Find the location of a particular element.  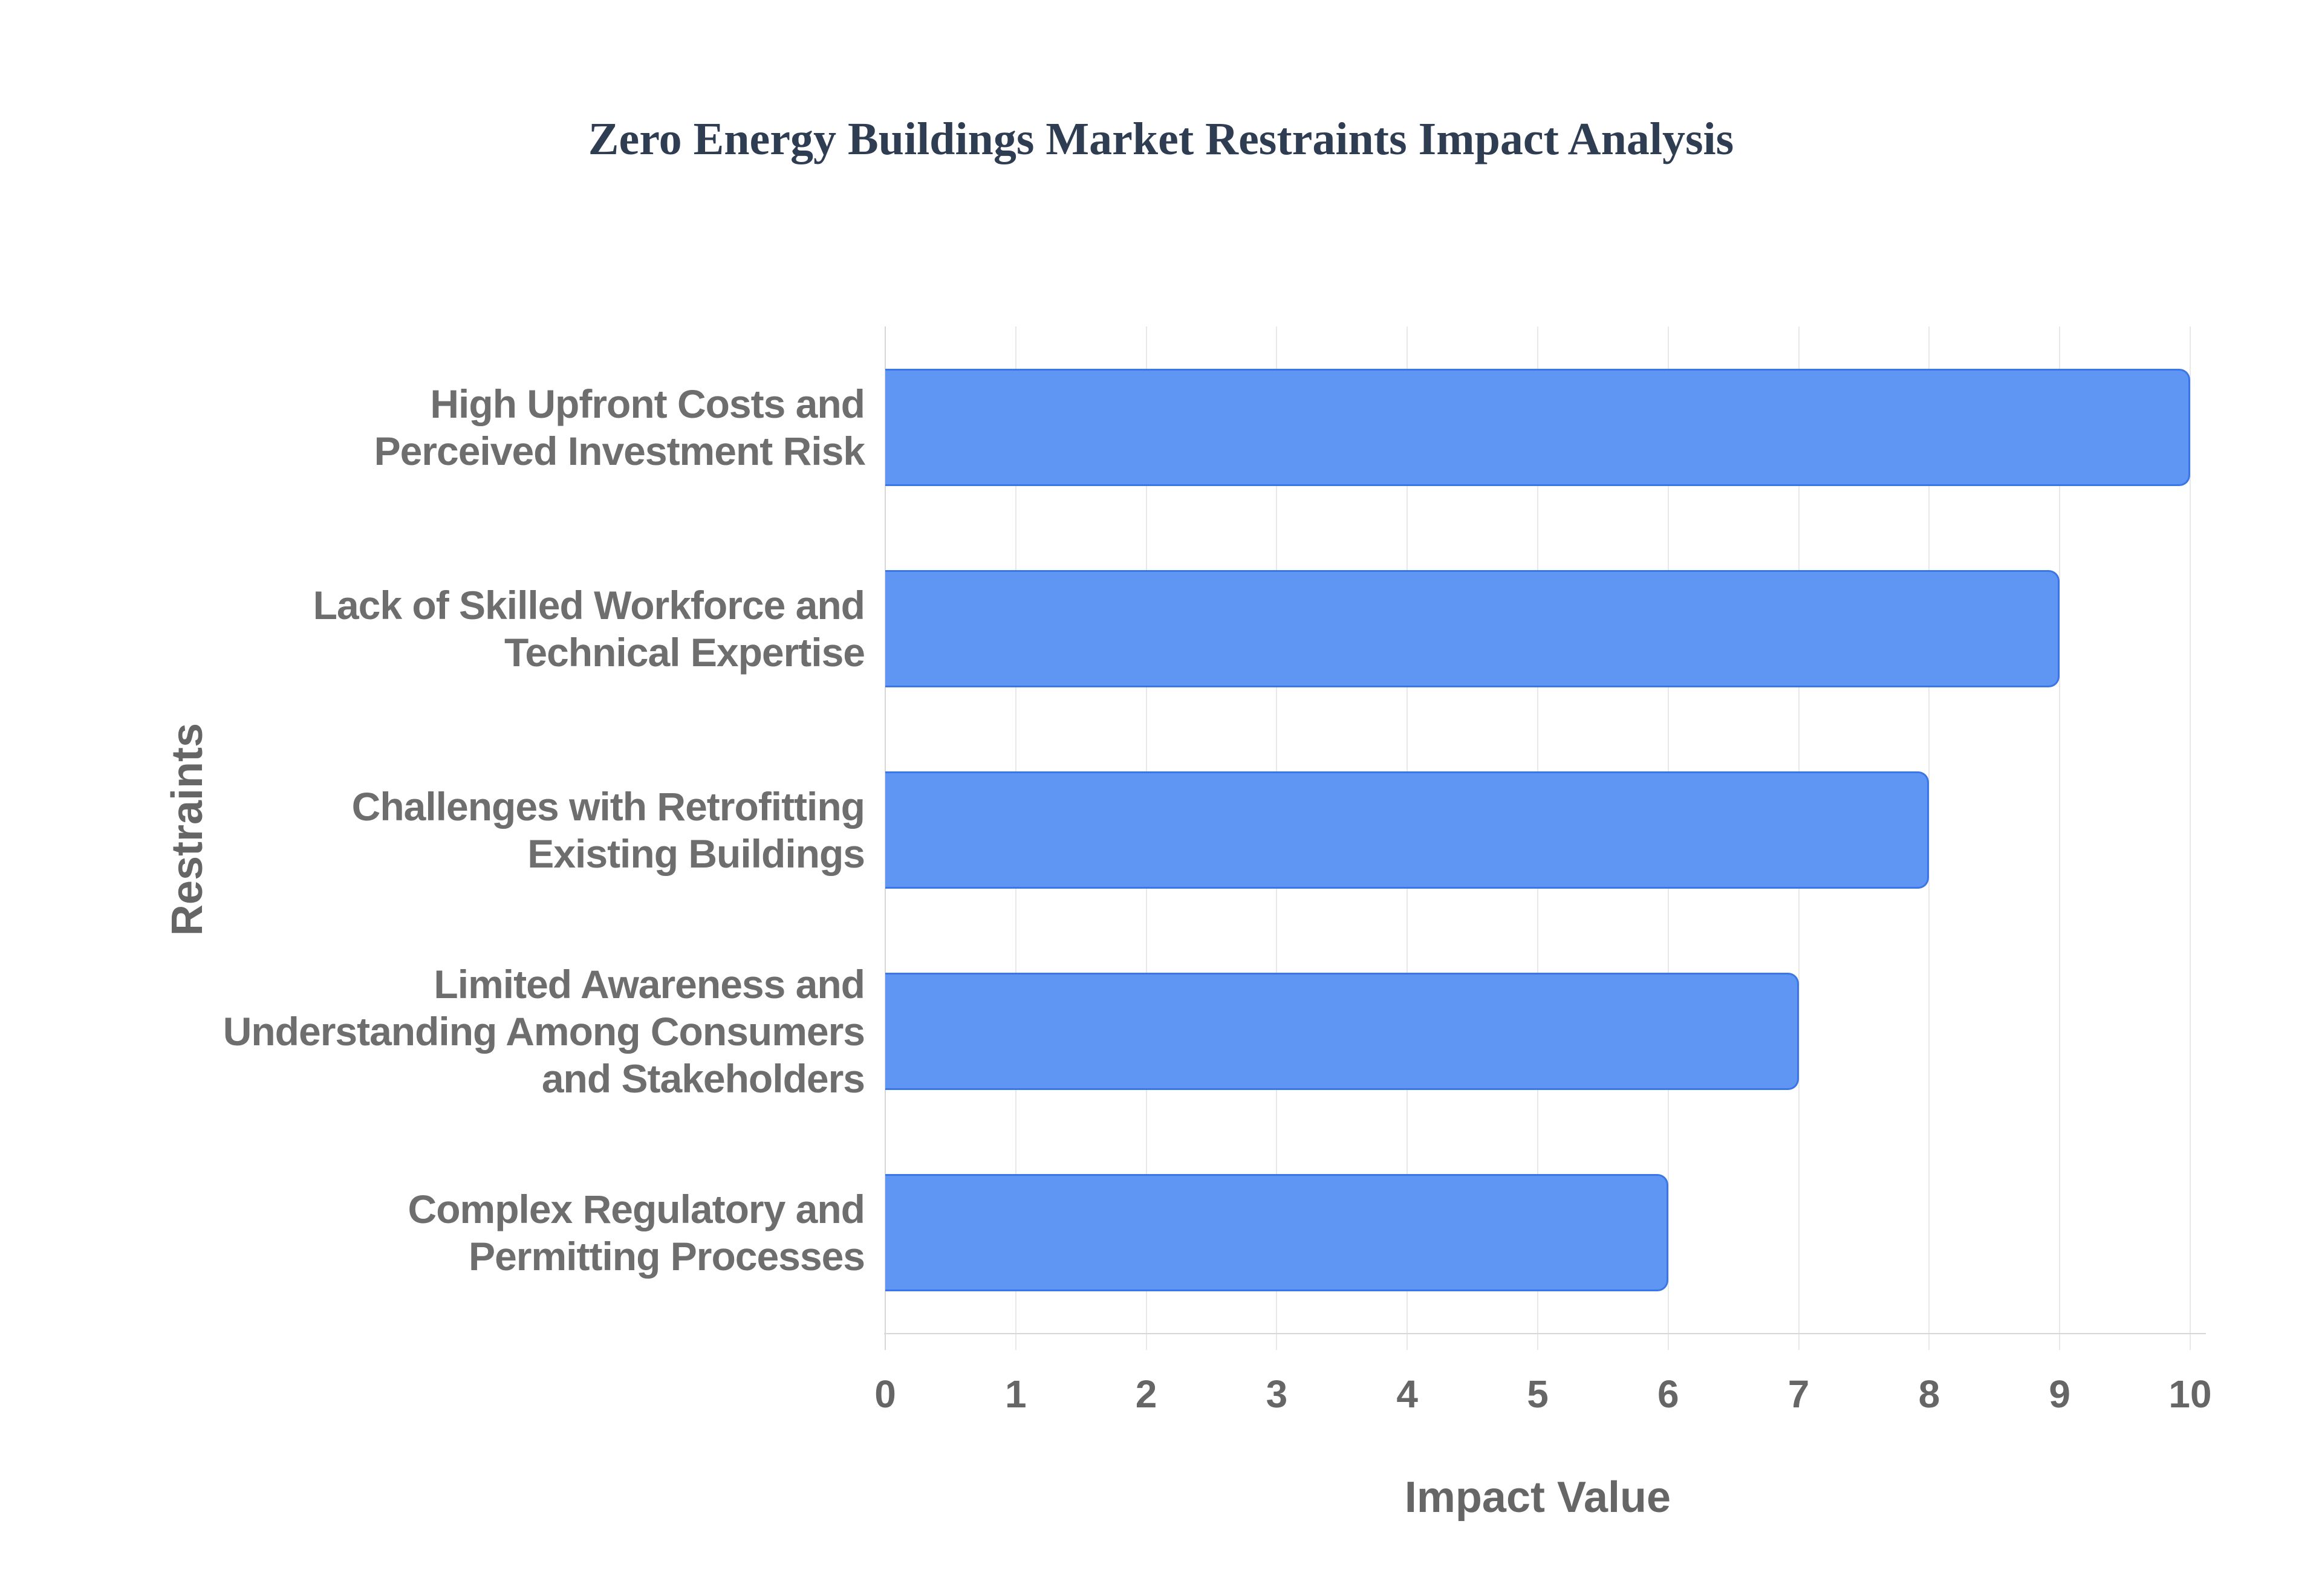

x-tick-label: 3 is located at coordinates (1277, 1394).